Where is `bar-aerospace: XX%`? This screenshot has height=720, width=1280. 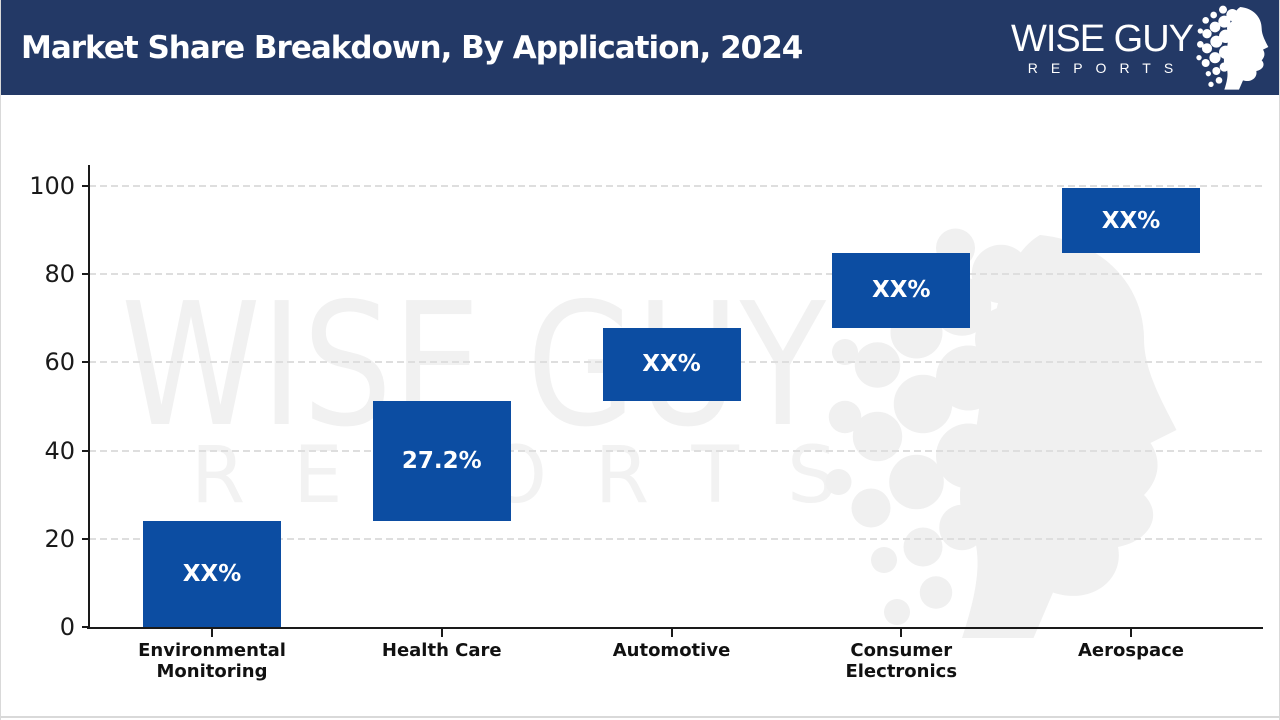 bar-aerospace: XX% is located at coordinates (1131, 221).